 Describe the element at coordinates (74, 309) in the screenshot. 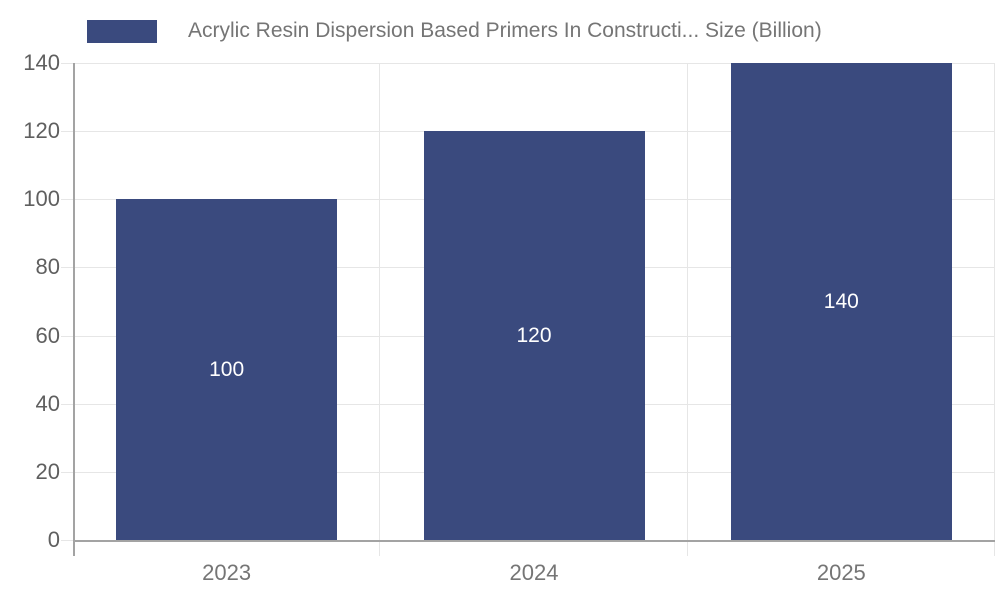

I see `y-axis-line` at that location.